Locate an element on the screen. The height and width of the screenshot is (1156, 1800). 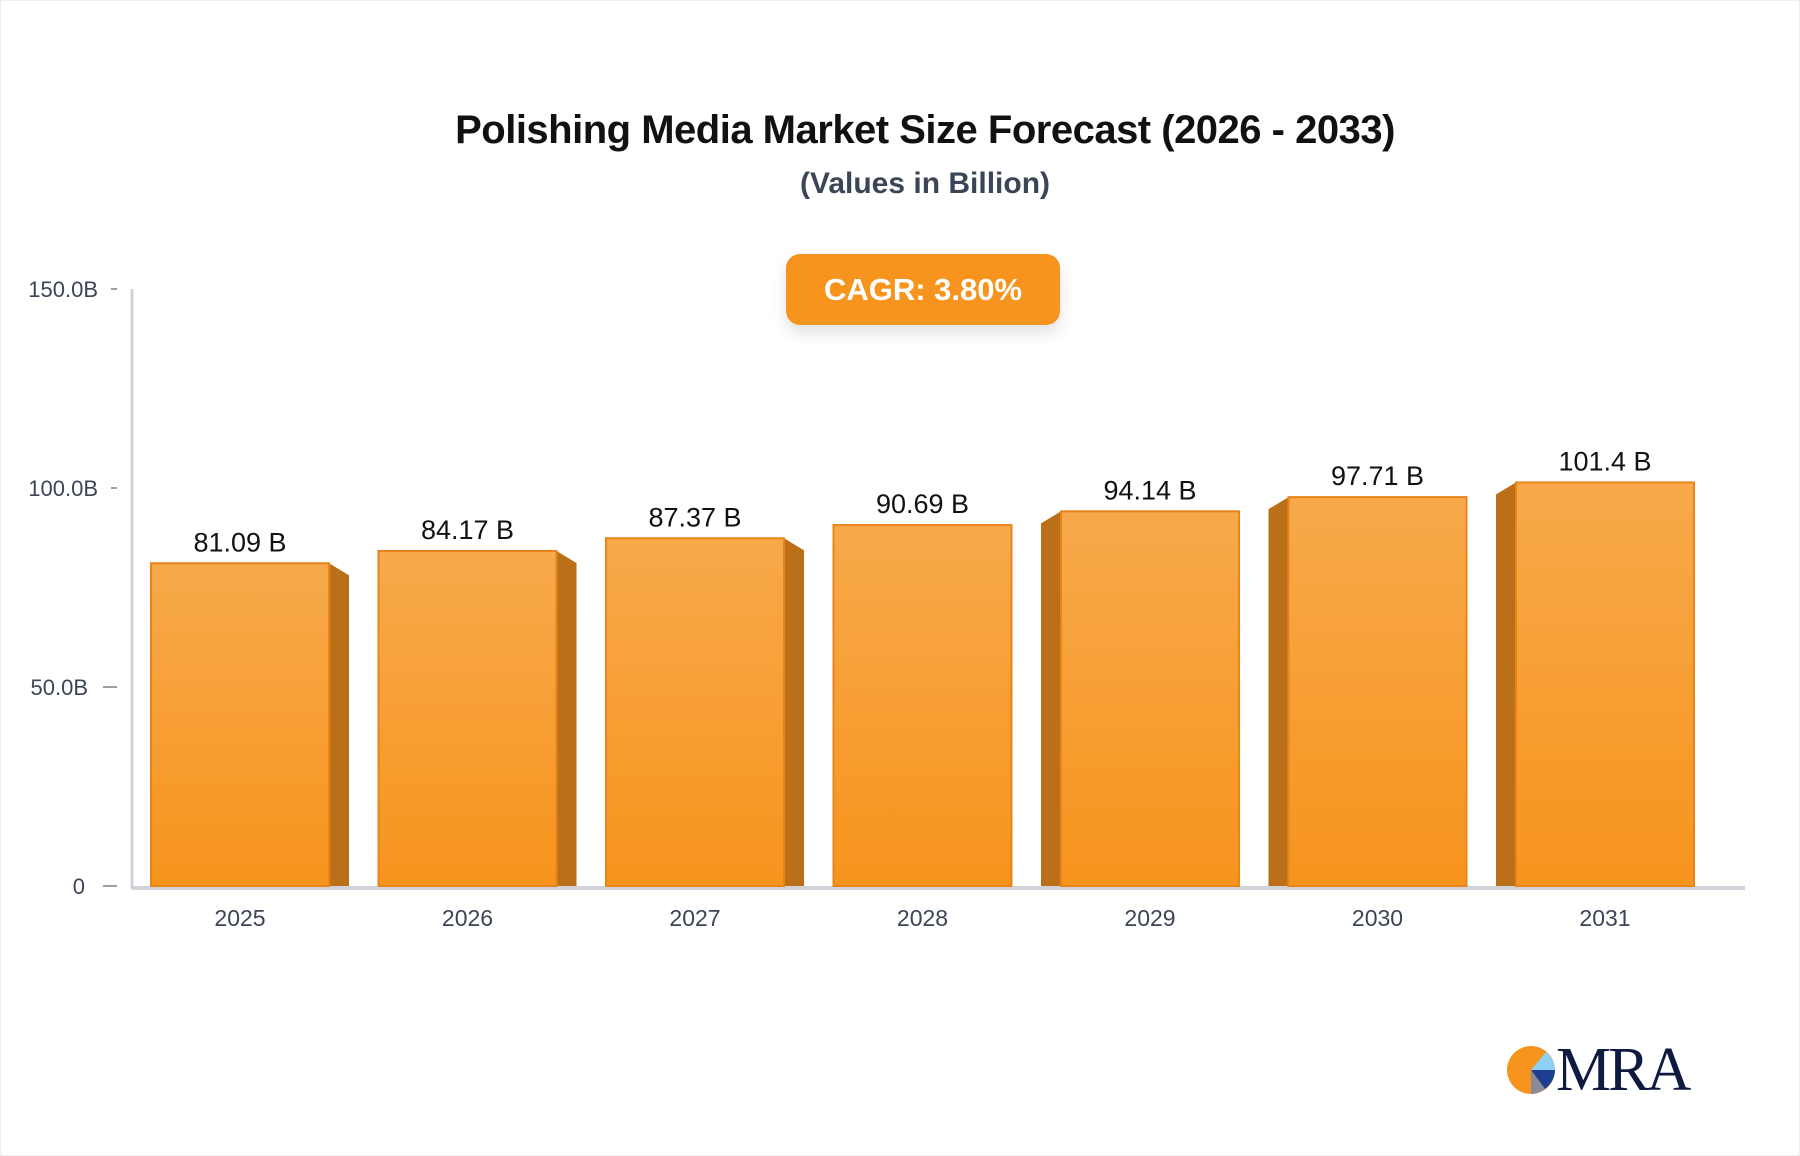
bar-2029: 94.14 B is located at coordinates (1140, 681).